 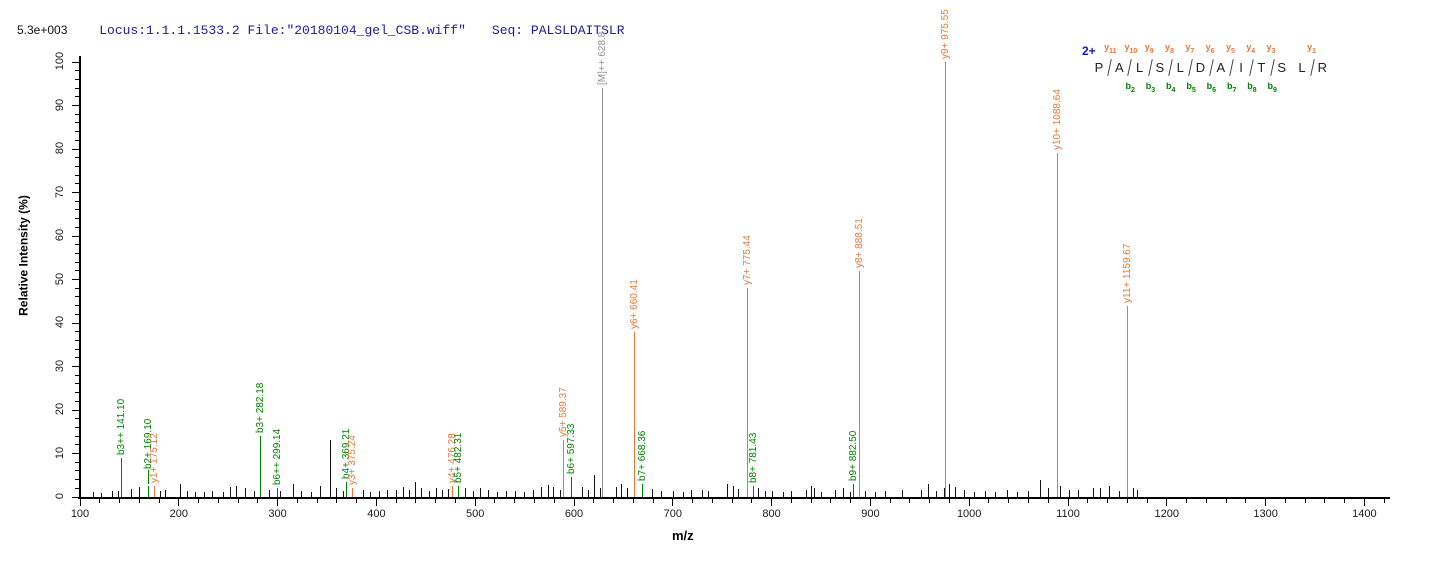 I want to click on residue-letter: I, so click(x=1241, y=67).